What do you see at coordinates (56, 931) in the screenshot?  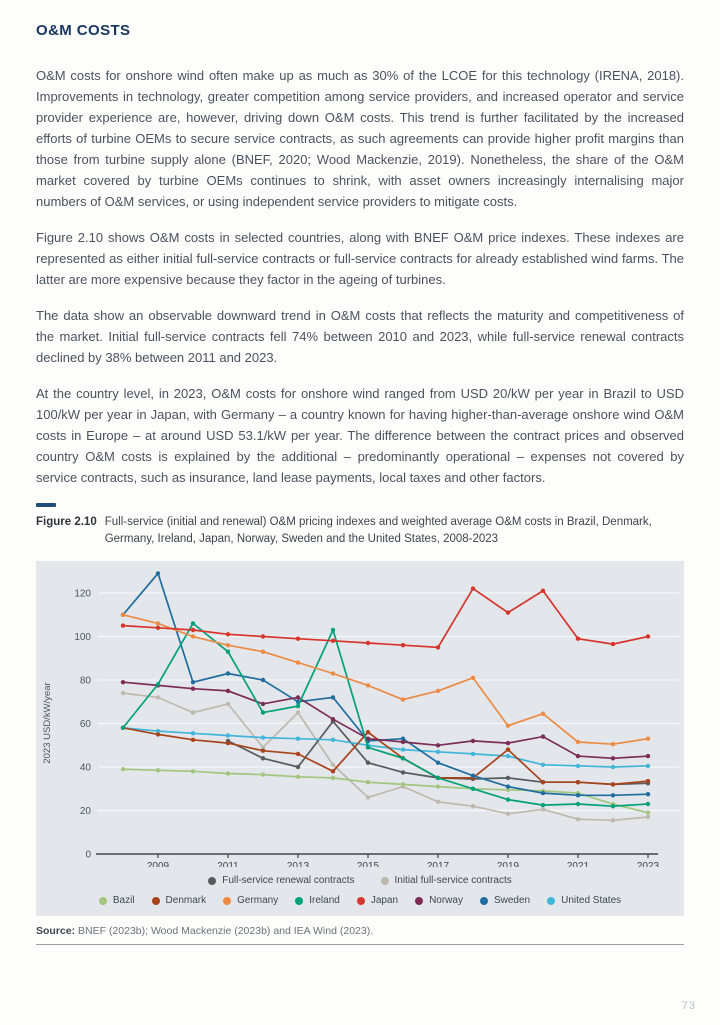 I see `source-label: Source:` at bounding box center [56, 931].